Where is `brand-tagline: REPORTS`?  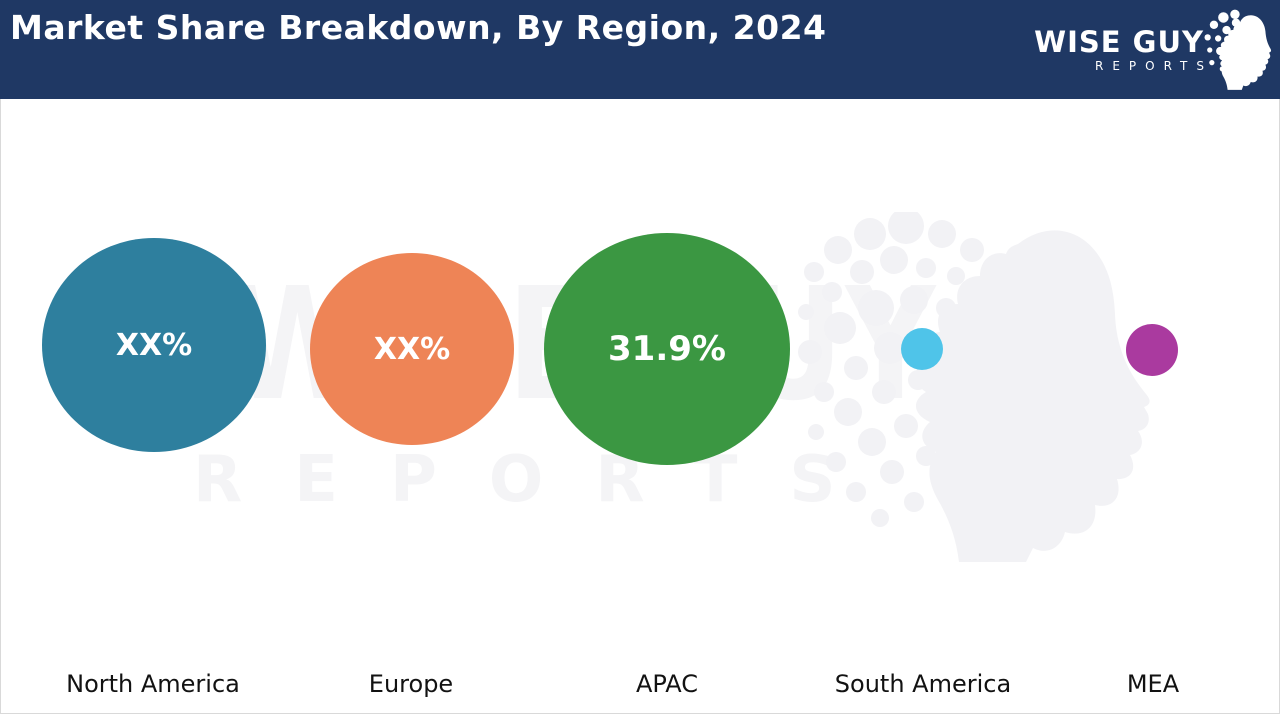
brand-tagline: REPORTS is located at coordinates (1153, 66).